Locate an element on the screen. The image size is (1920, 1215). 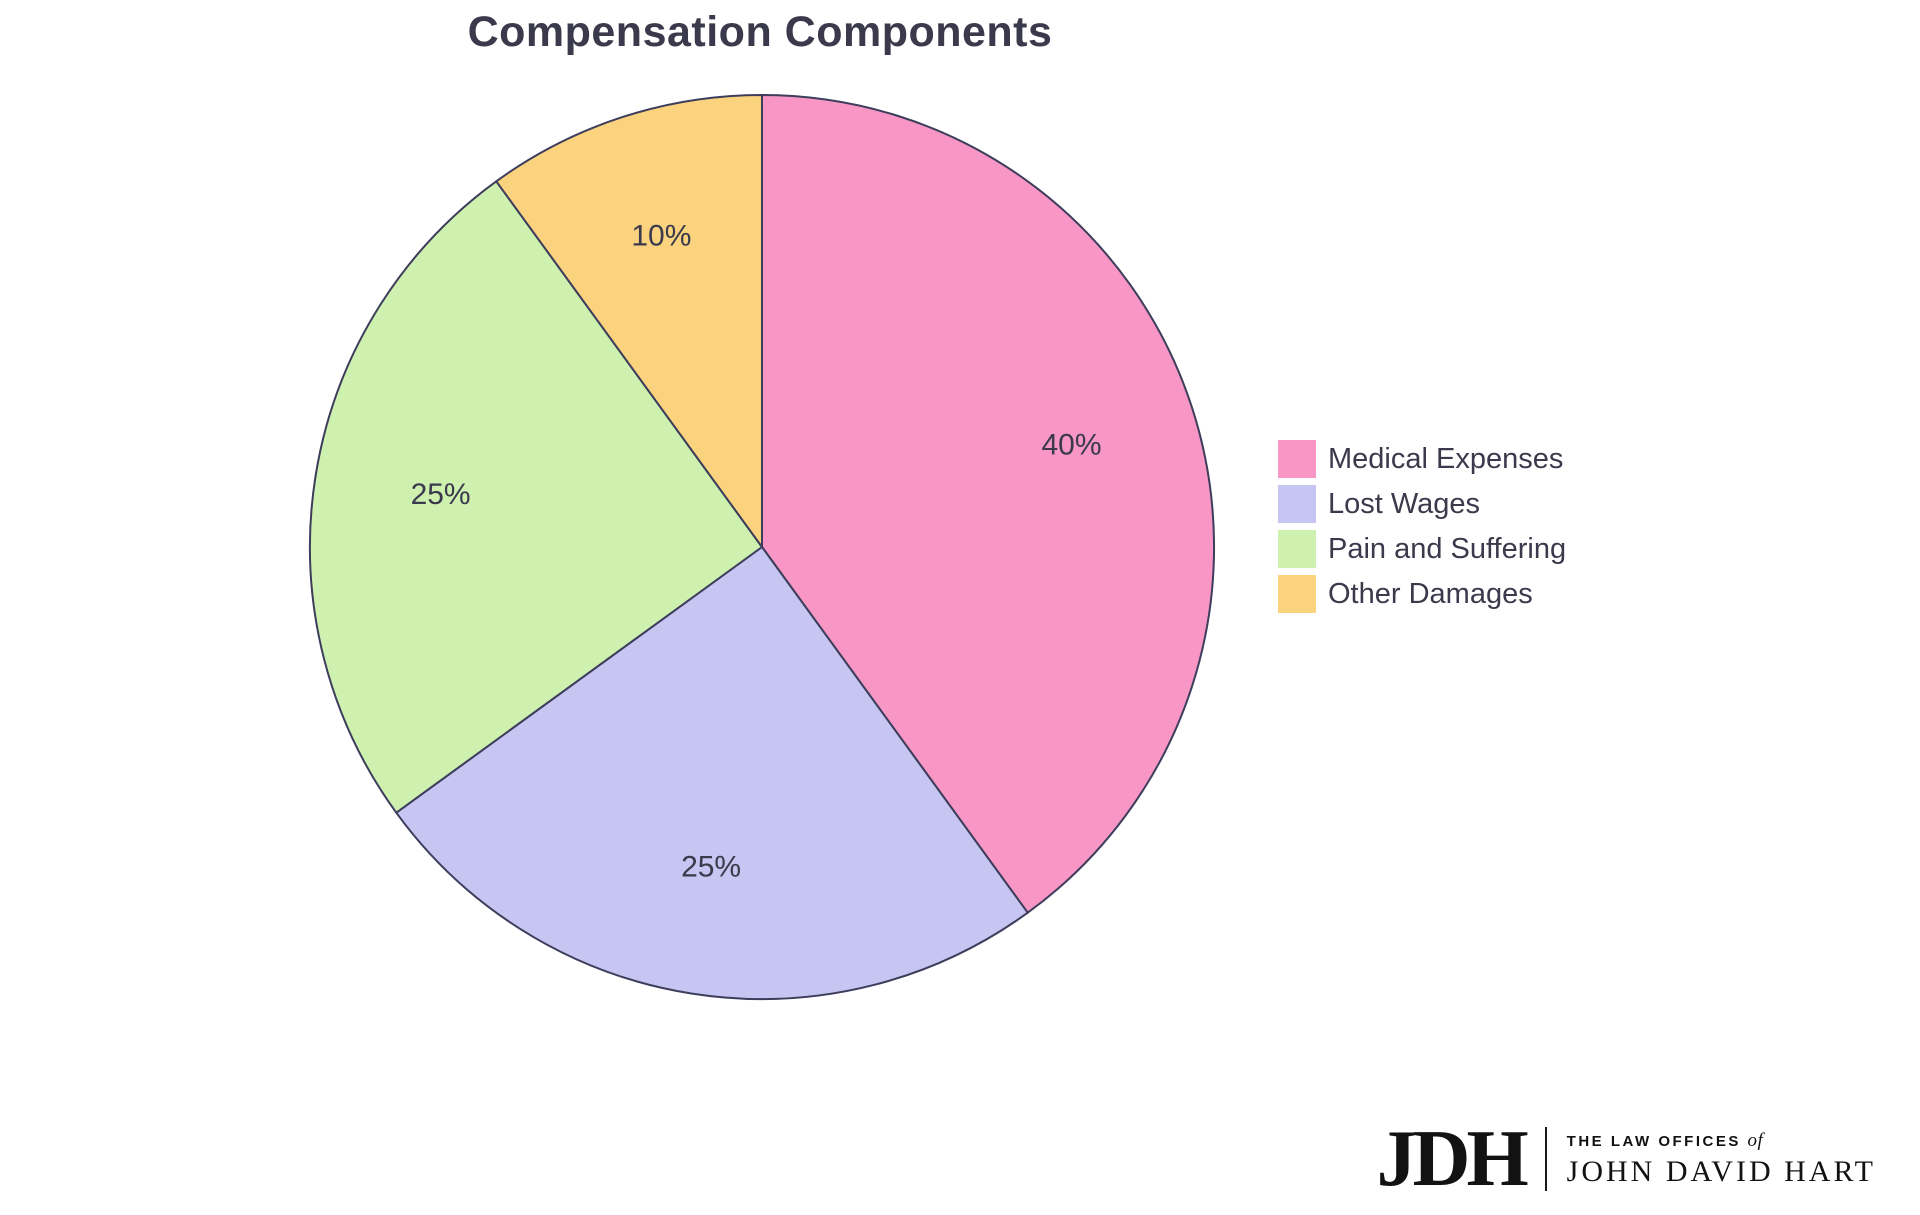
legend-swatch-other-damages is located at coordinates (1297, 594).